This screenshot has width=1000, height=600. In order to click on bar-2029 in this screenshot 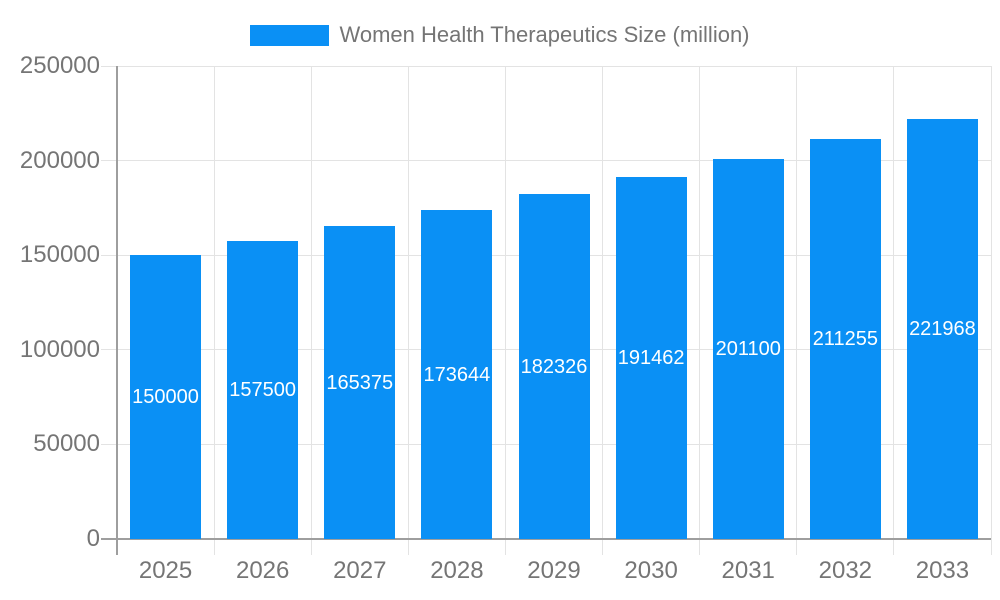, I will do `click(554, 366)`.